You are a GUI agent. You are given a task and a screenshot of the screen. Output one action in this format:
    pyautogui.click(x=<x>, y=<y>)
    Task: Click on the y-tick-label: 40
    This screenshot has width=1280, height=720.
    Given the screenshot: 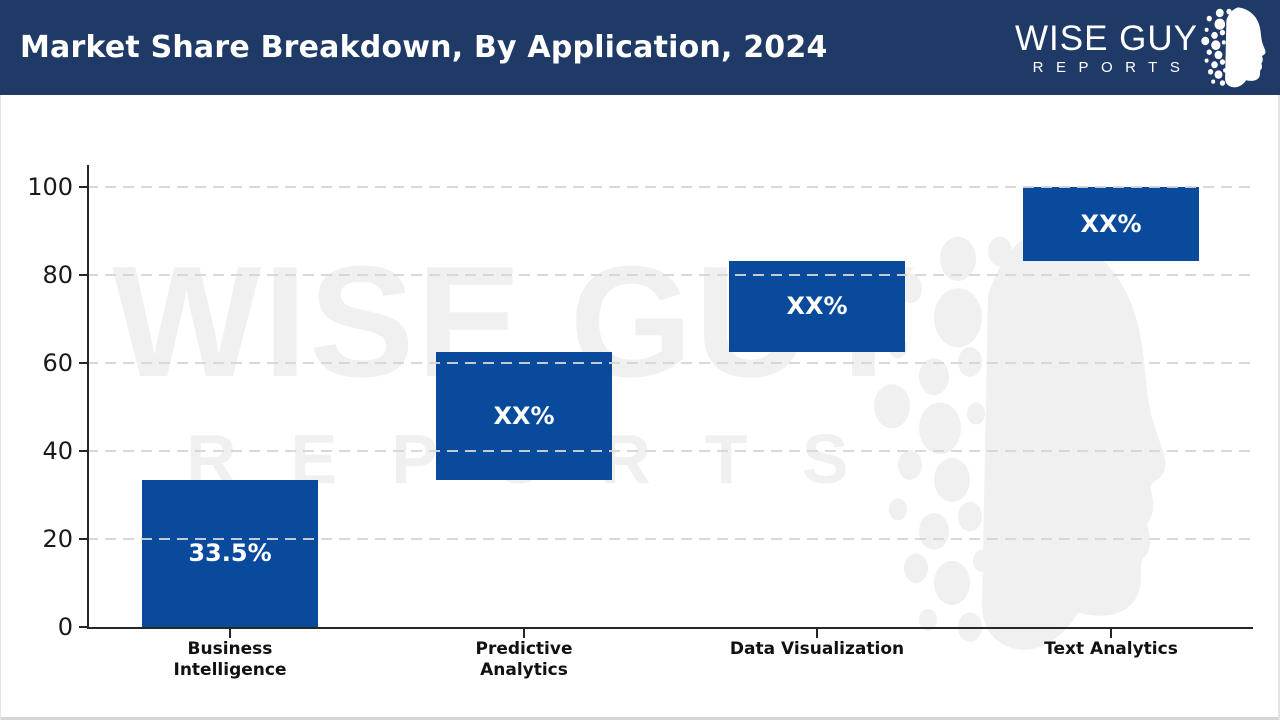 What is the action you would take?
    pyautogui.click(x=57, y=451)
    